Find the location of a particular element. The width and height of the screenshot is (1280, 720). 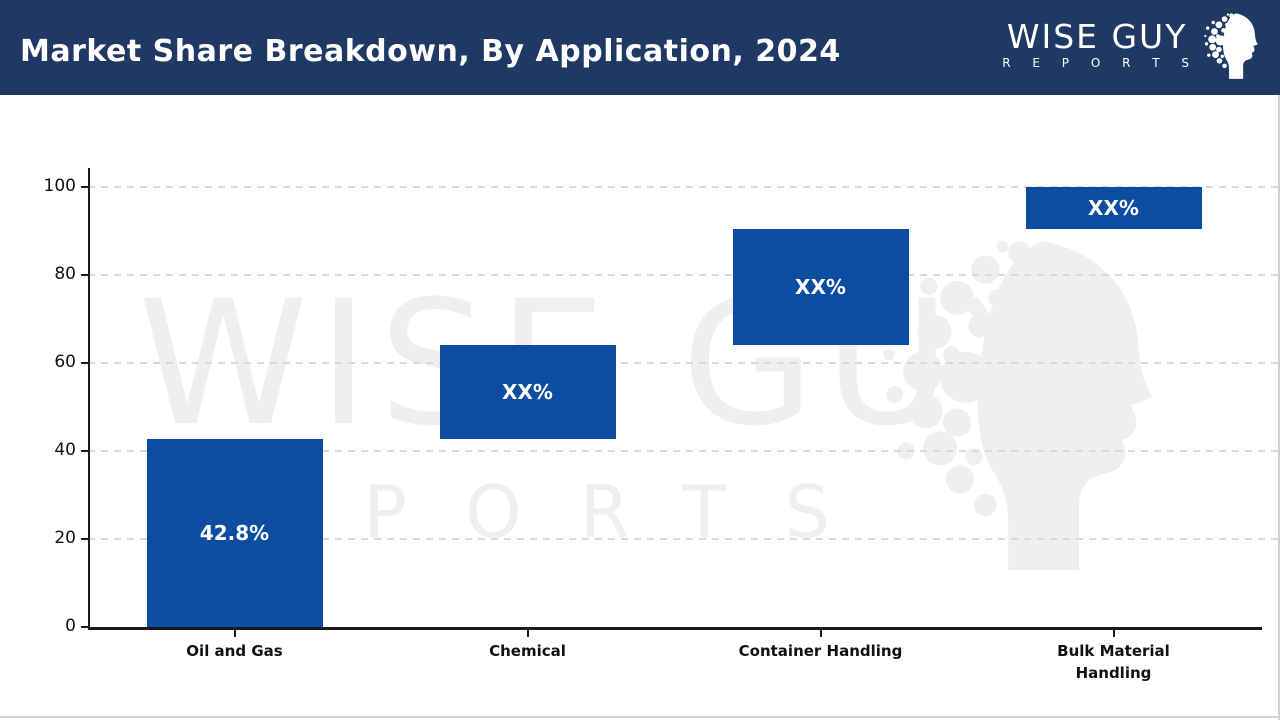

brand-head-icon is located at coordinates (1233, 45).